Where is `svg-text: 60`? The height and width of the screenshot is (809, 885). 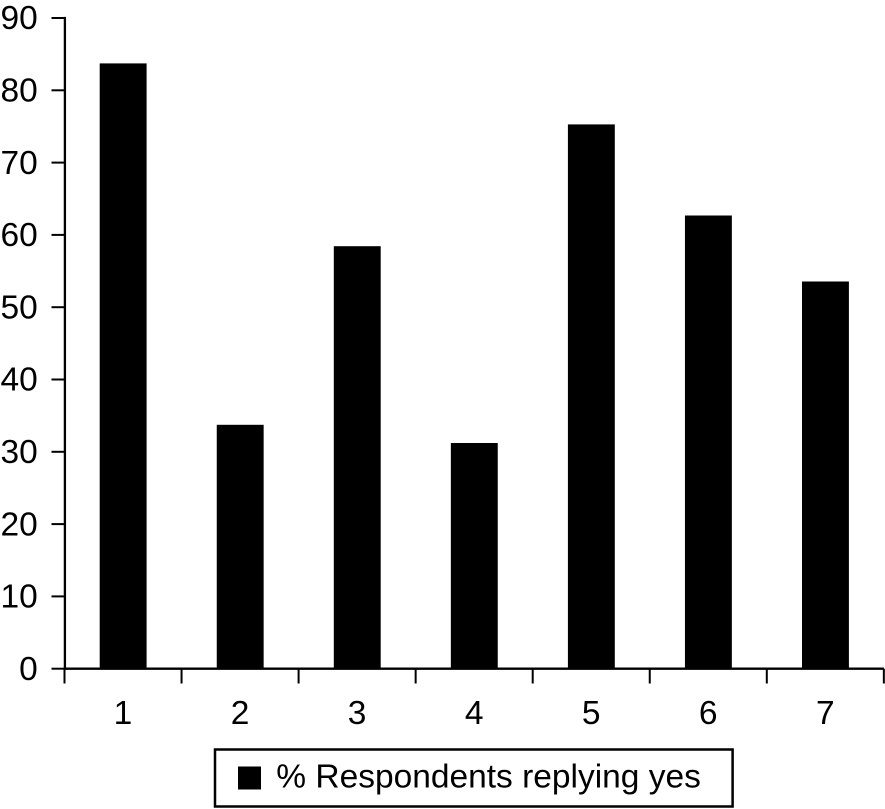 svg-text: 60 is located at coordinates (19, 235).